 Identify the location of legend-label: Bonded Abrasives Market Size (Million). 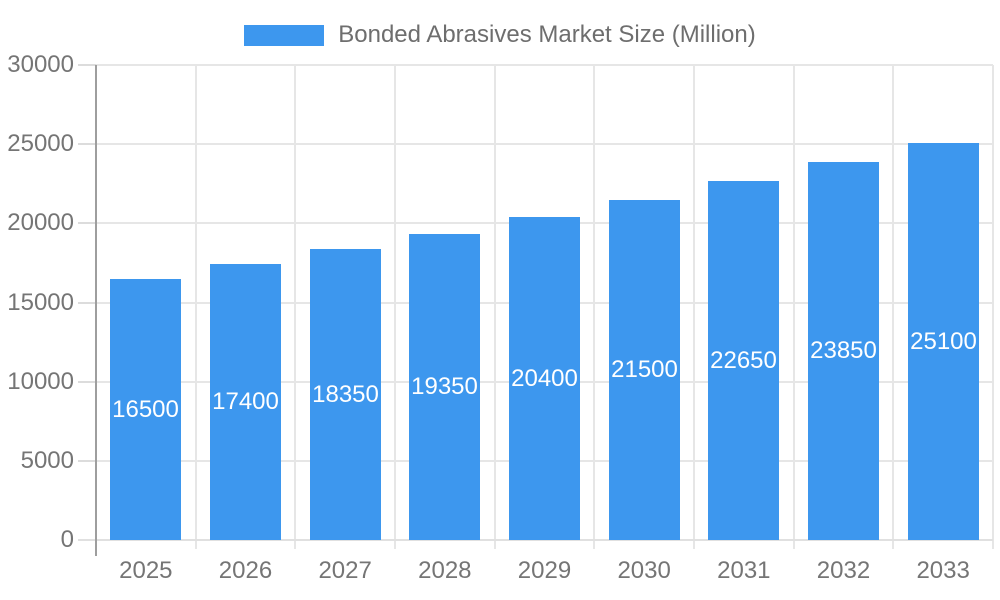
(547, 34).